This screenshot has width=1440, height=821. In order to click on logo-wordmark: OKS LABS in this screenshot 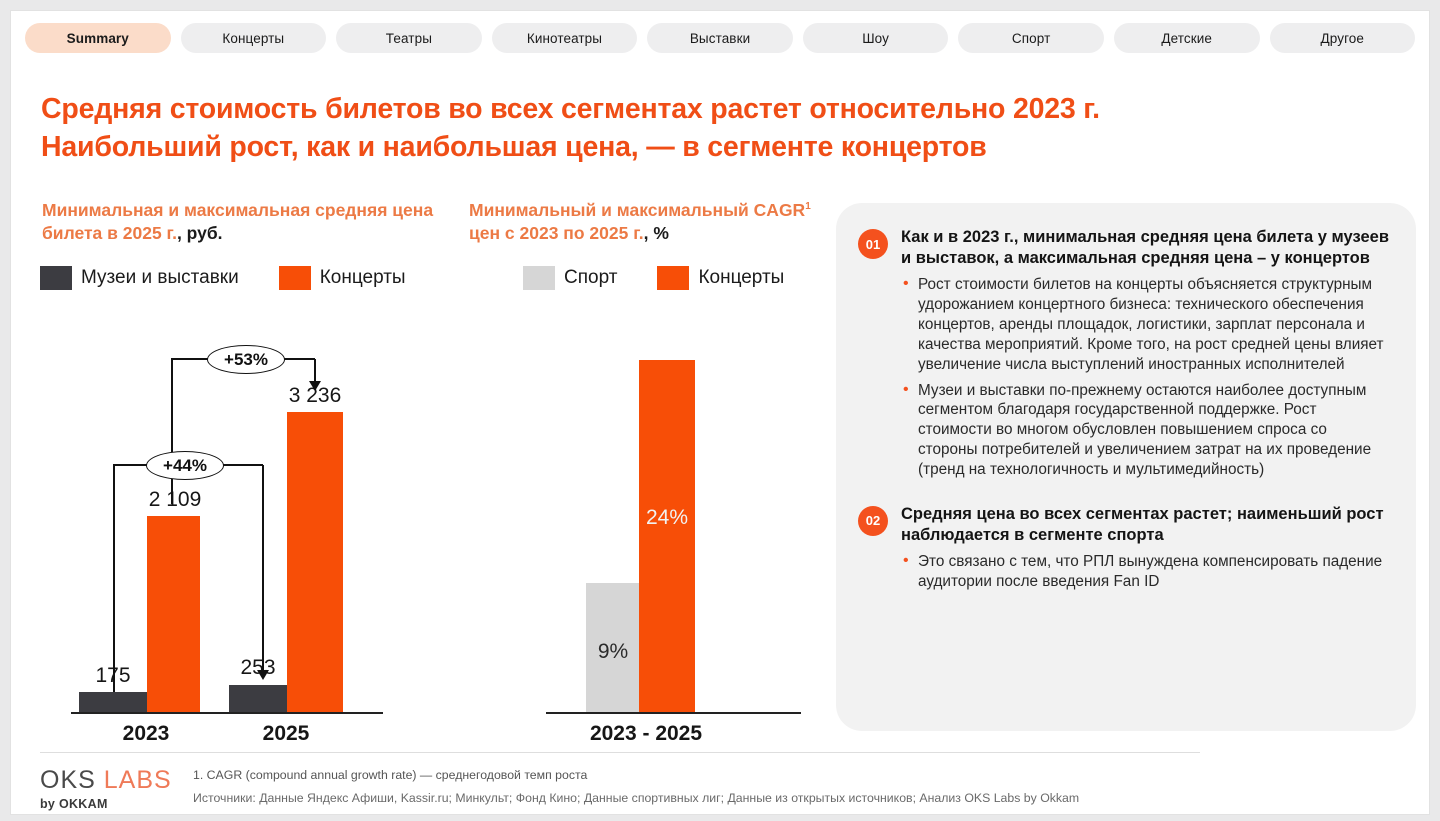, I will do `click(106, 780)`.